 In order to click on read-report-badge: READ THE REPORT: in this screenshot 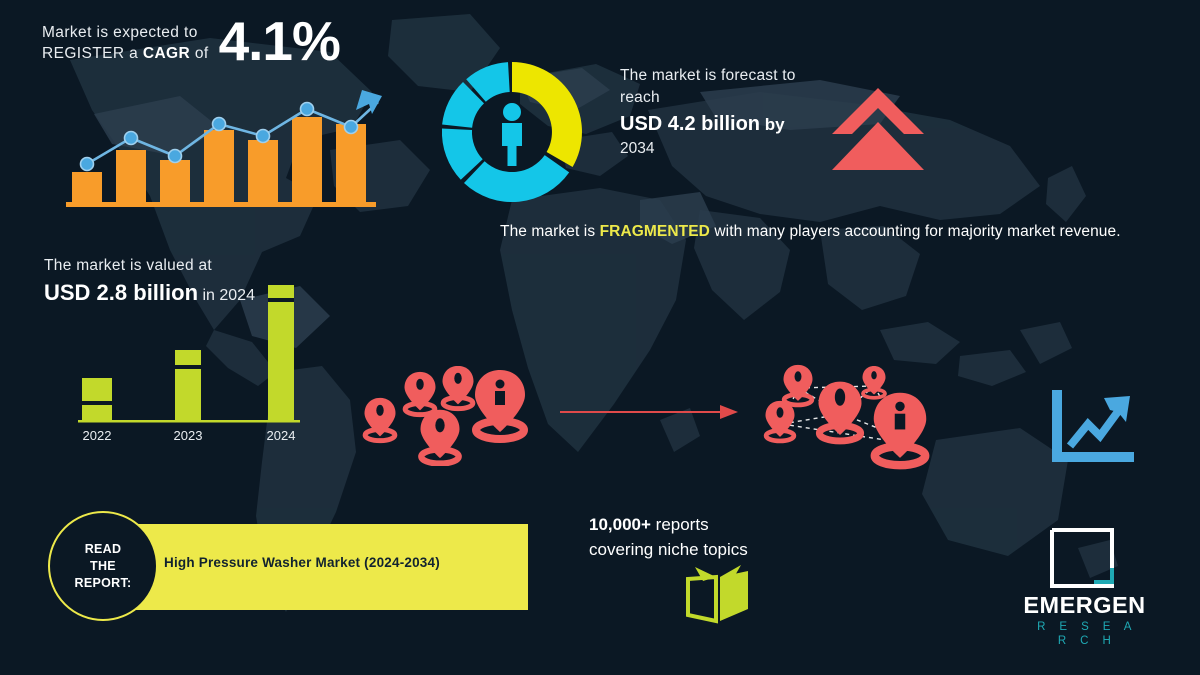, I will do `click(103, 566)`.